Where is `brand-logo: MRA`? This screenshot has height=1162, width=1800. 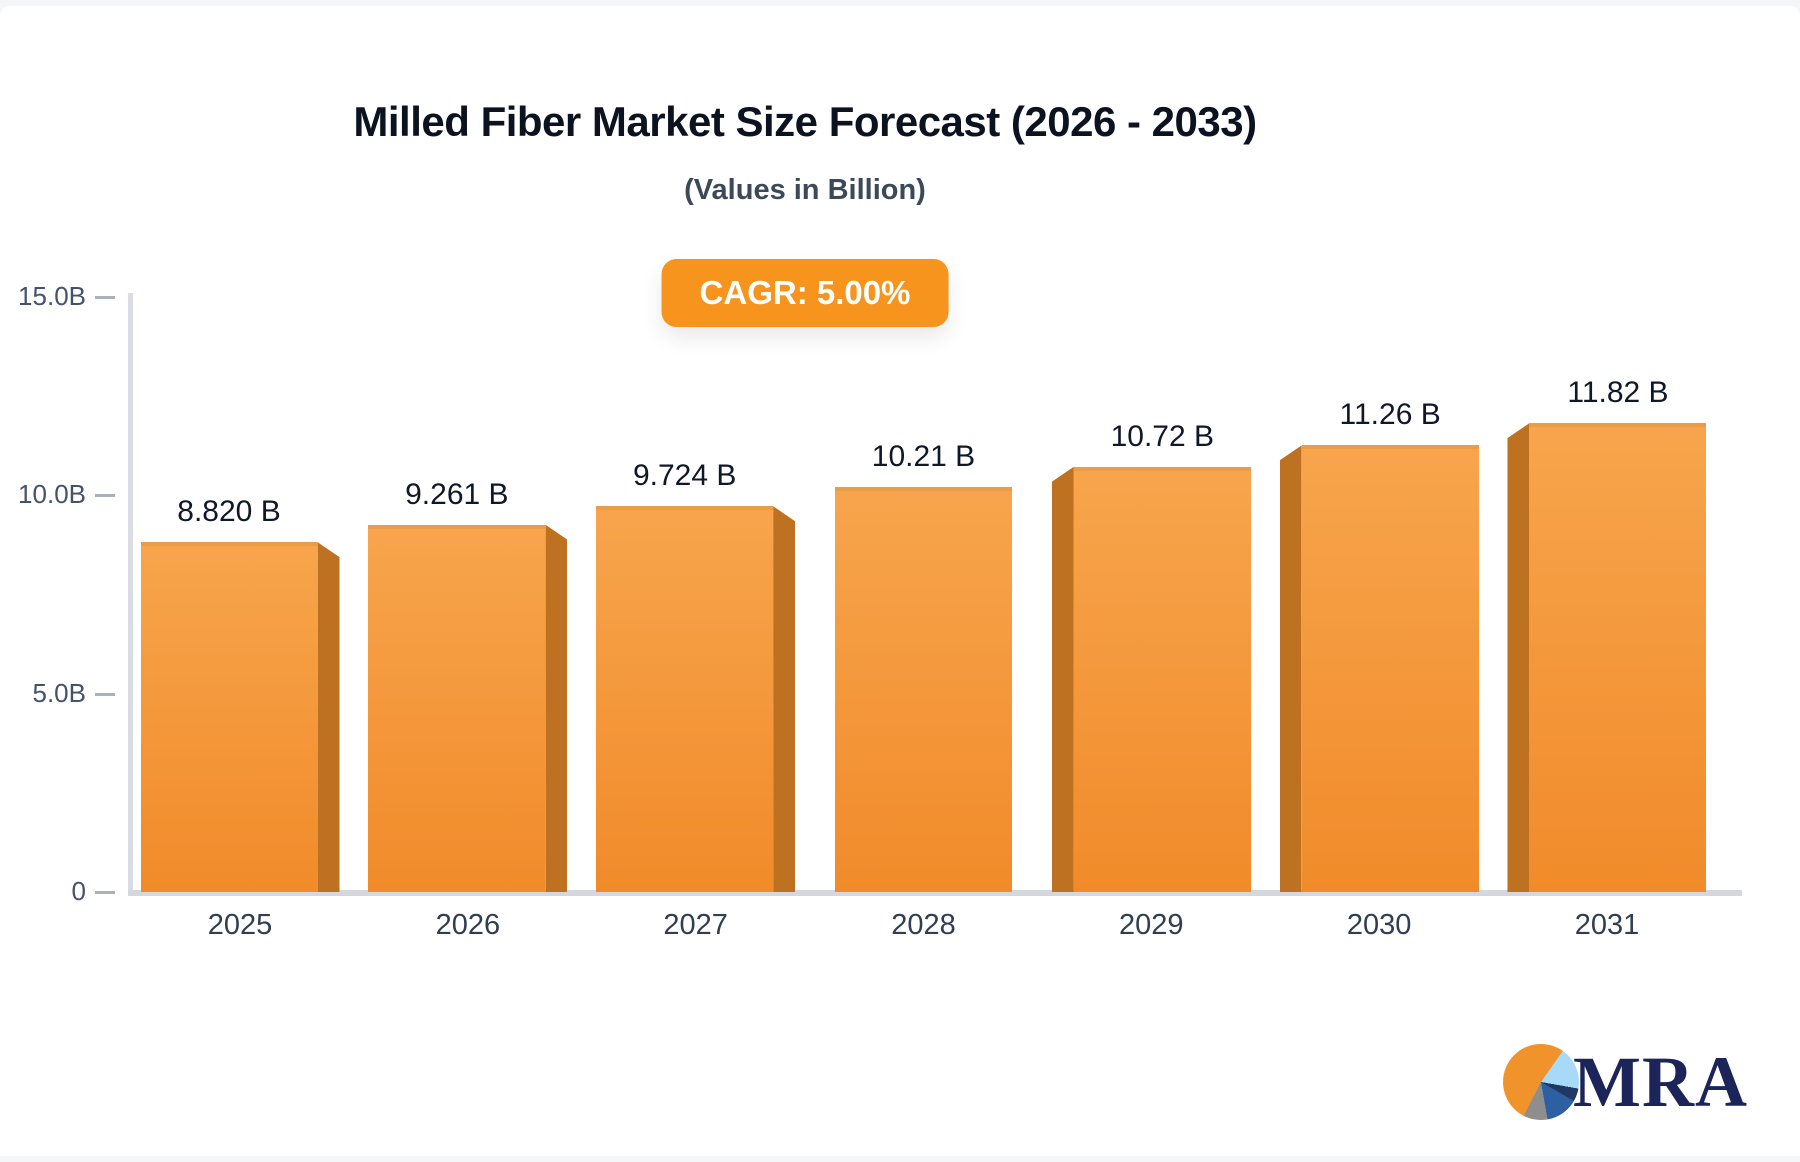
brand-logo: MRA is located at coordinates (1625, 1082).